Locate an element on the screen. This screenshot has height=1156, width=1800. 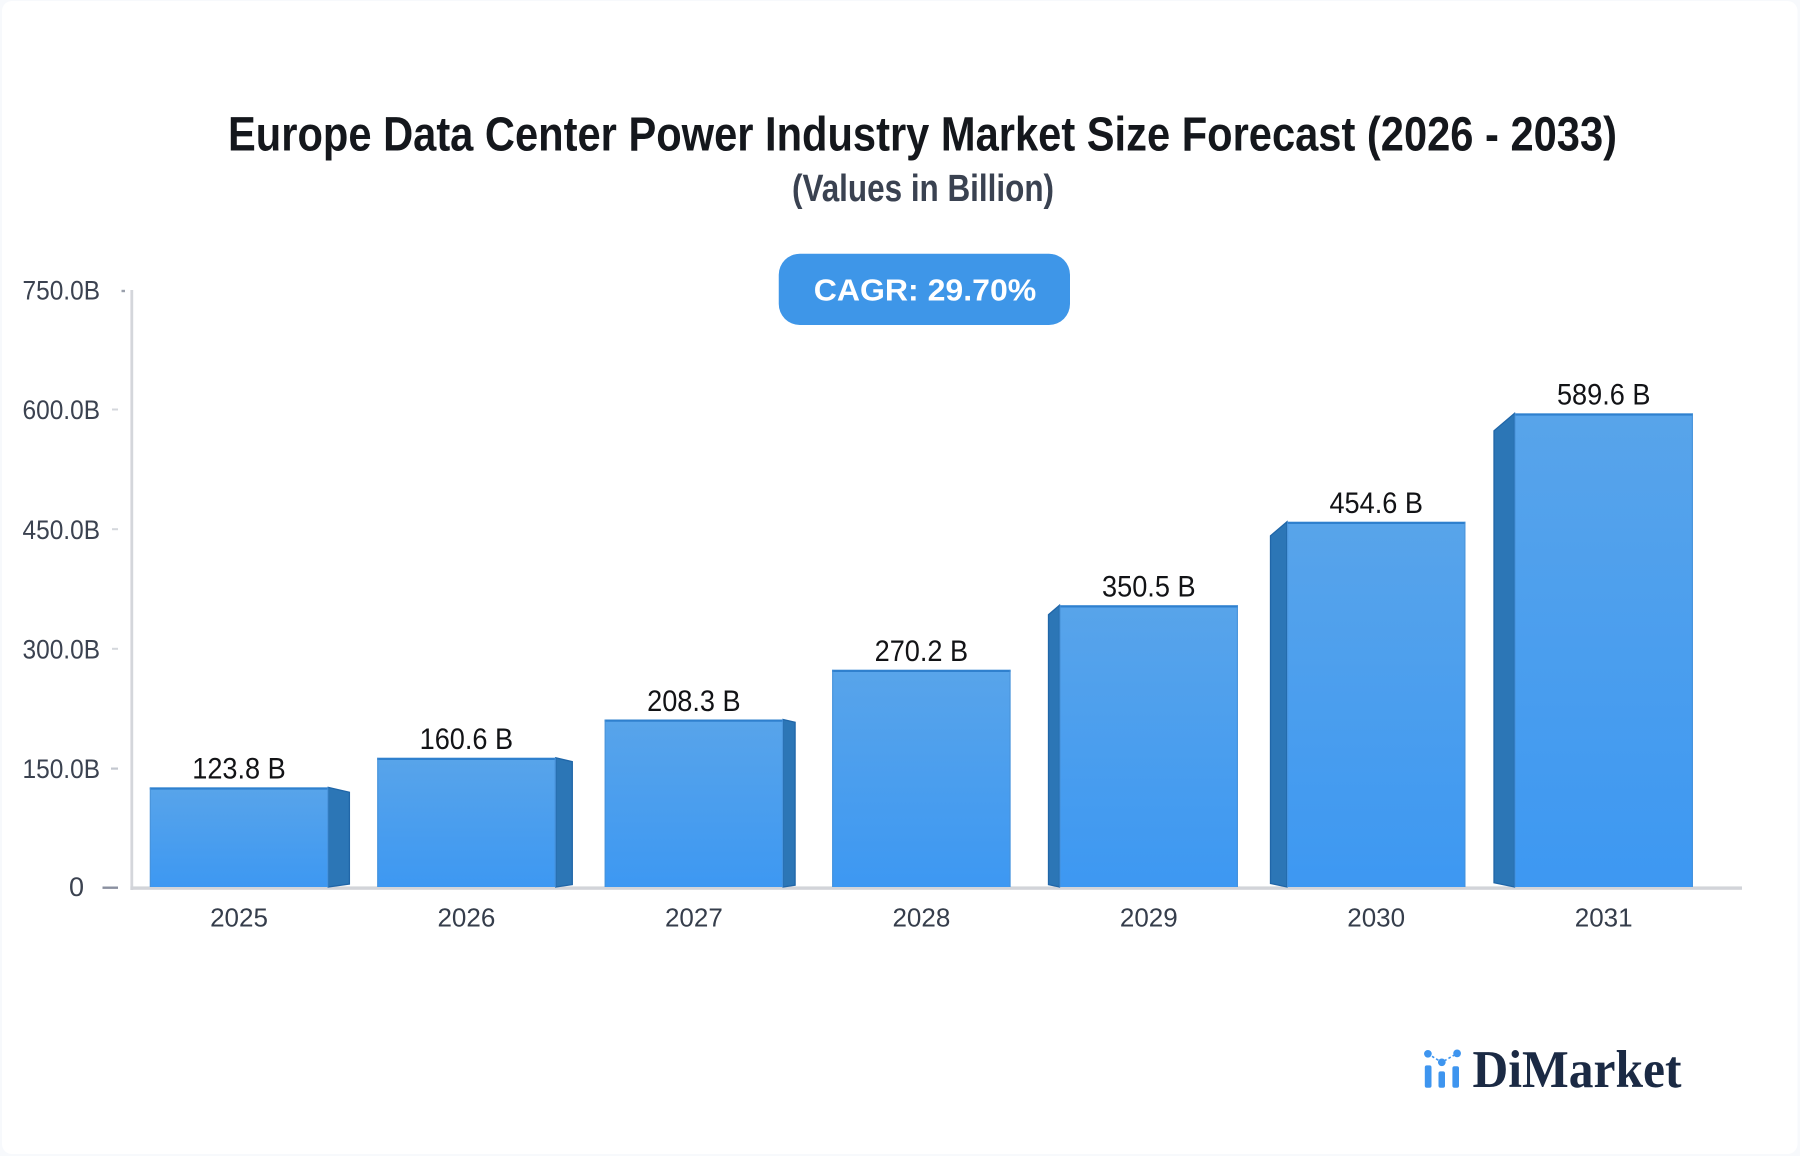
svg-text: 600.0B is located at coordinates (62, 410).